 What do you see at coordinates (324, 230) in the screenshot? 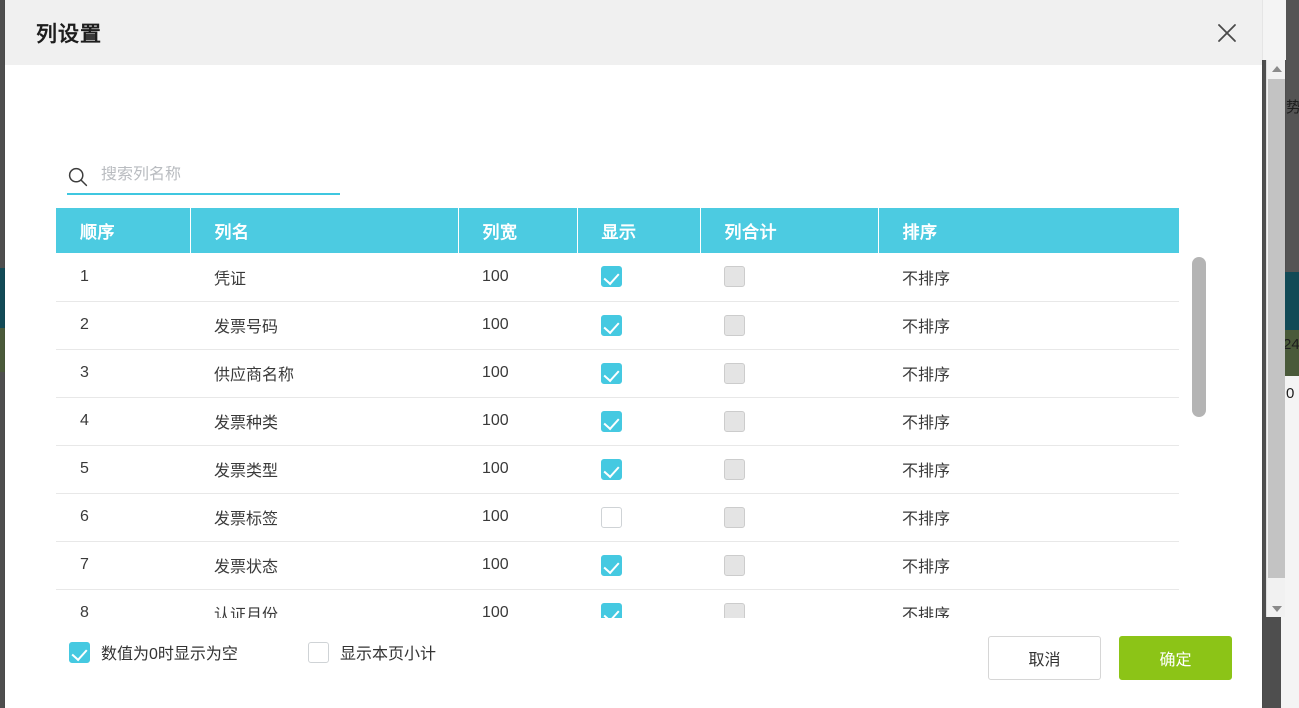
I see `column-header-name: 列名` at bounding box center [324, 230].